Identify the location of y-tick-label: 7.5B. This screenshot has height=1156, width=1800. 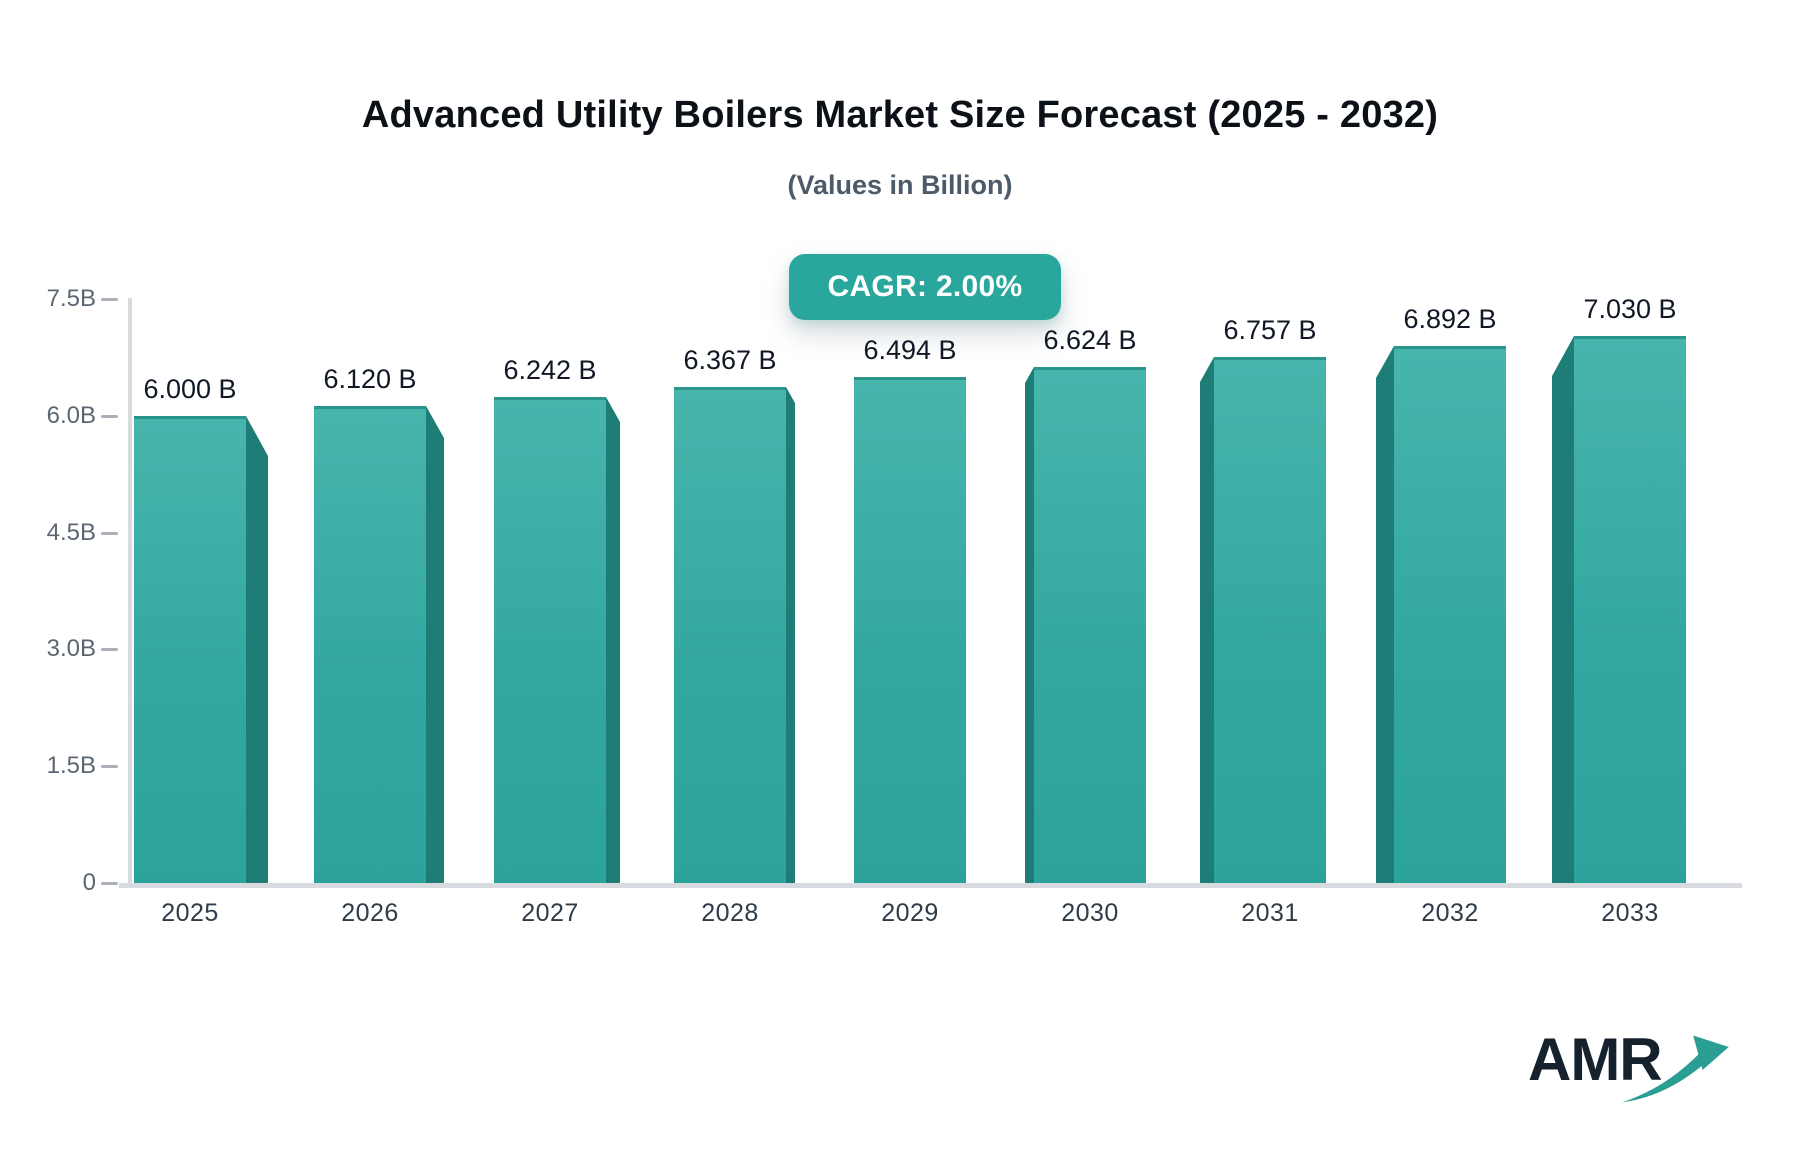
(71, 298).